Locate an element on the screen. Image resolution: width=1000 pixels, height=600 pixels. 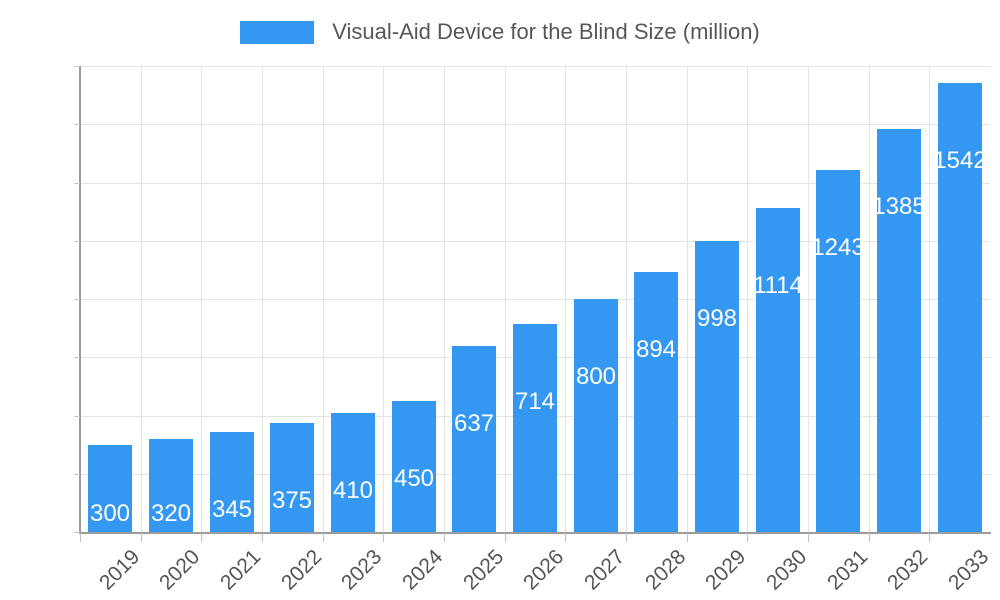
x-tick-label: 2025 is located at coordinates (483, 570).